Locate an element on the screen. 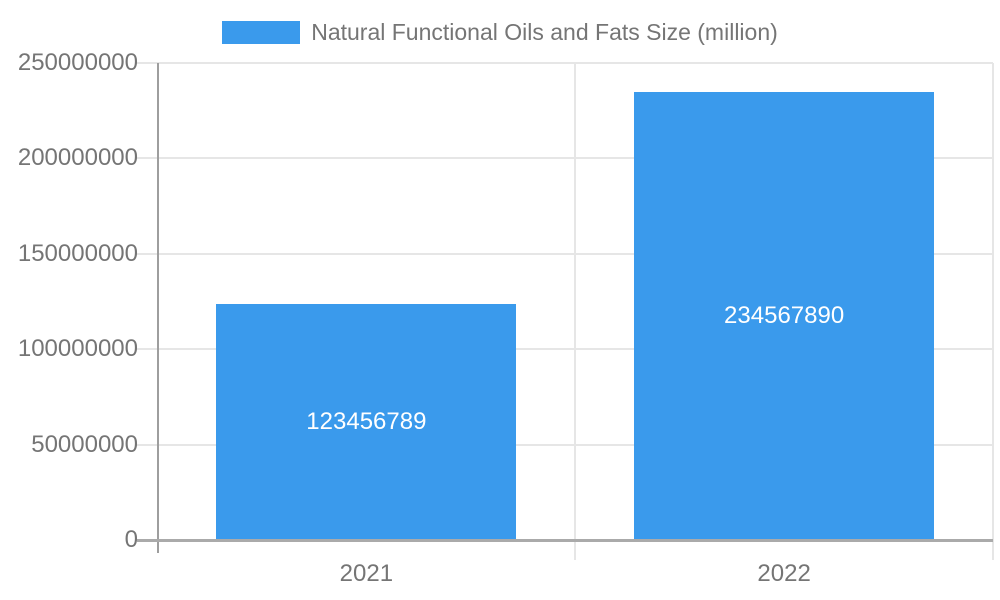 This screenshot has height=600, width=1000. y-tick-label: 250000000 is located at coordinates (77, 62).